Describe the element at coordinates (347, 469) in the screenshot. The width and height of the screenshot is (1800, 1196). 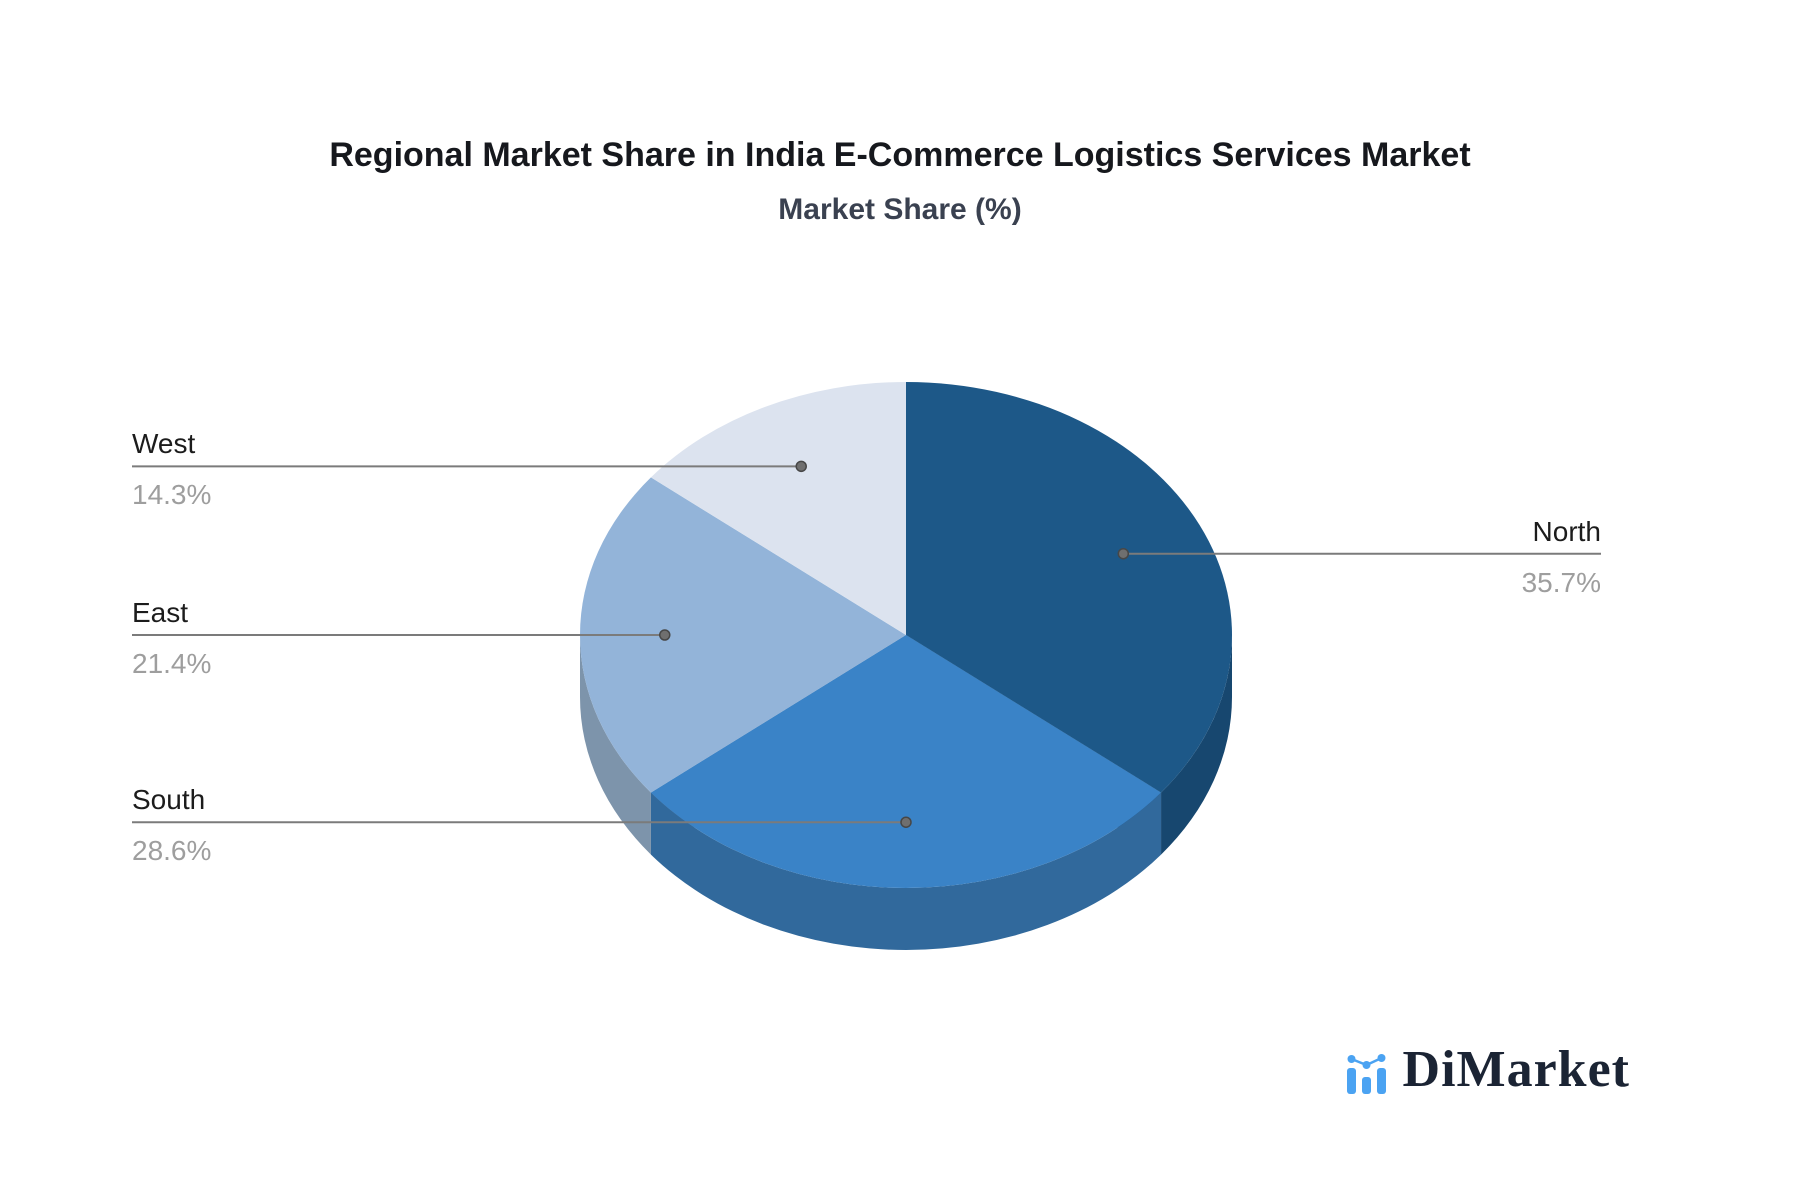
I see `slice-label-west: West 14.3%` at that location.